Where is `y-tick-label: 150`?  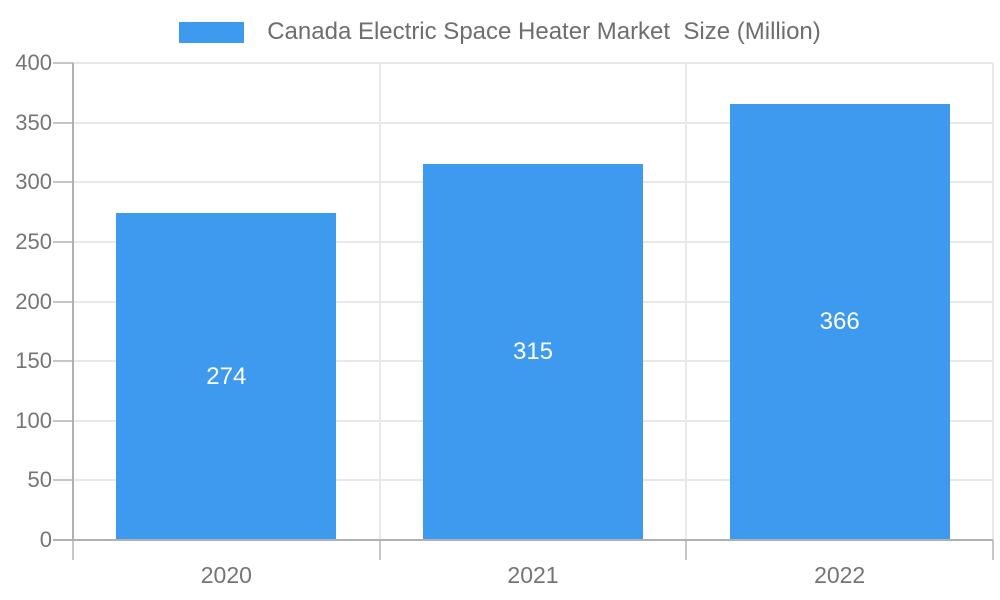 y-tick-label: 150 is located at coordinates (33, 361).